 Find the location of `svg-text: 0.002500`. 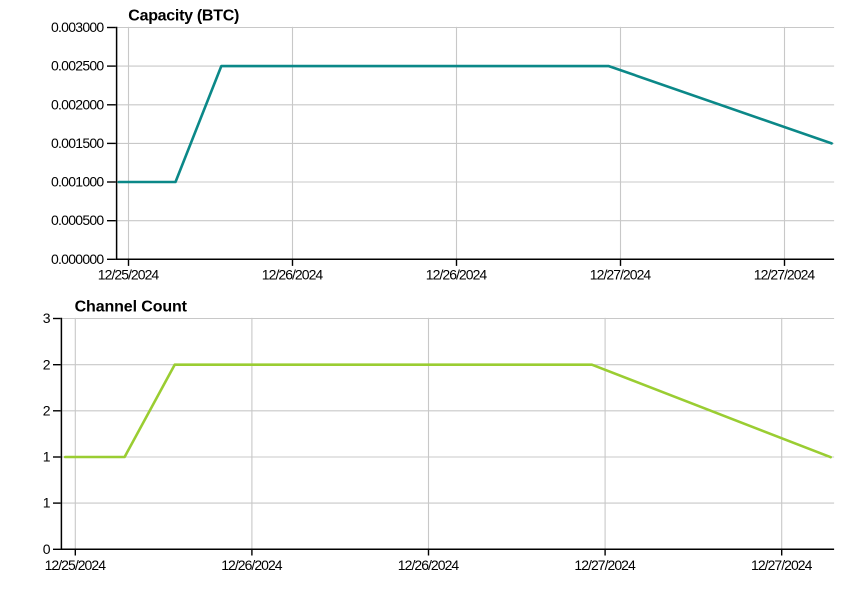

svg-text: 0.002500 is located at coordinates (77, 66).